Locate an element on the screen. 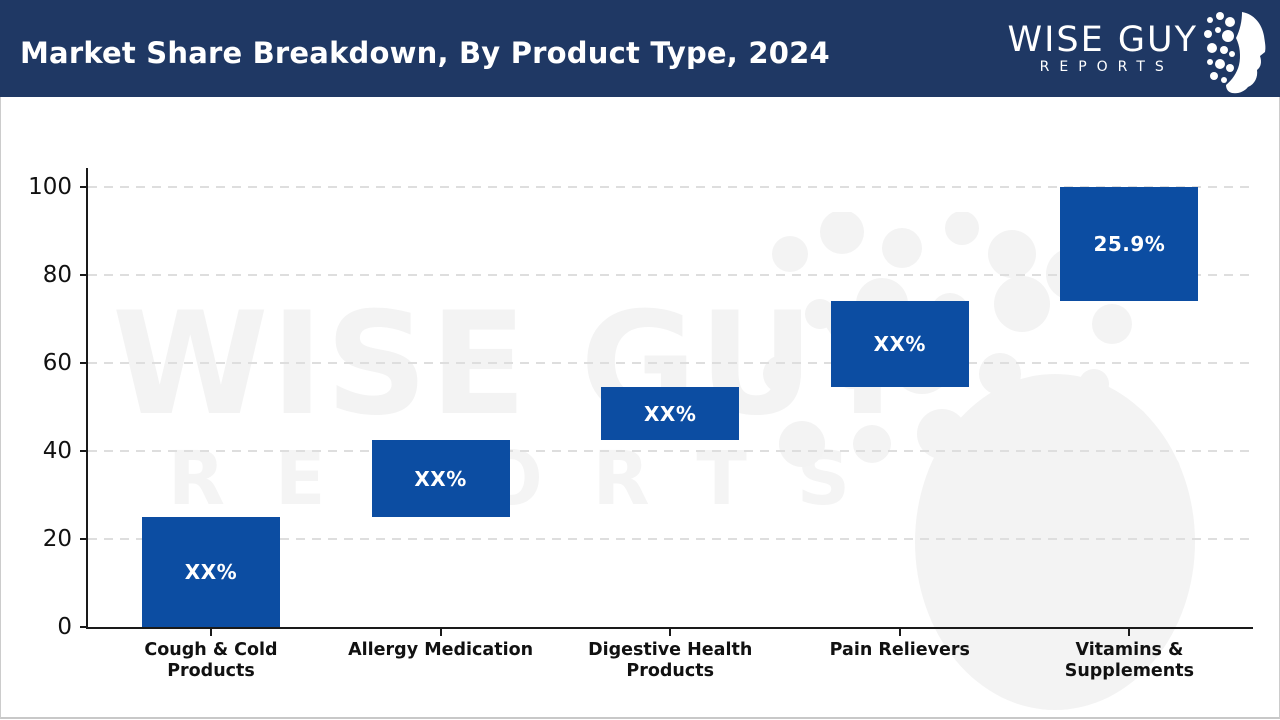 The height and width of the screenshot is (720, 1280). brand-subtitle: REPORTS is located at coordinates (1106, 67).